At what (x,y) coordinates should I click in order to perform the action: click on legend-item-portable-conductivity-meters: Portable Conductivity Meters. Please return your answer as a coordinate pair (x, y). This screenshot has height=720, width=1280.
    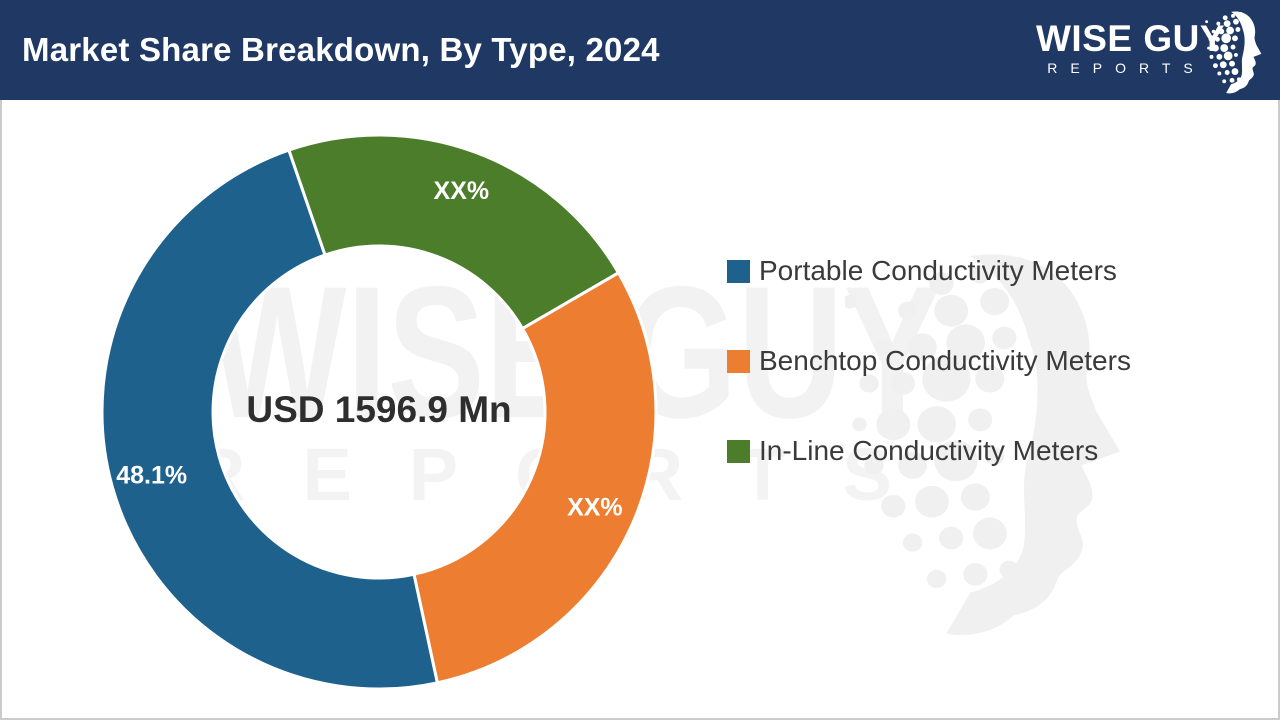
    Looking at the image, I should click on (929, 270).